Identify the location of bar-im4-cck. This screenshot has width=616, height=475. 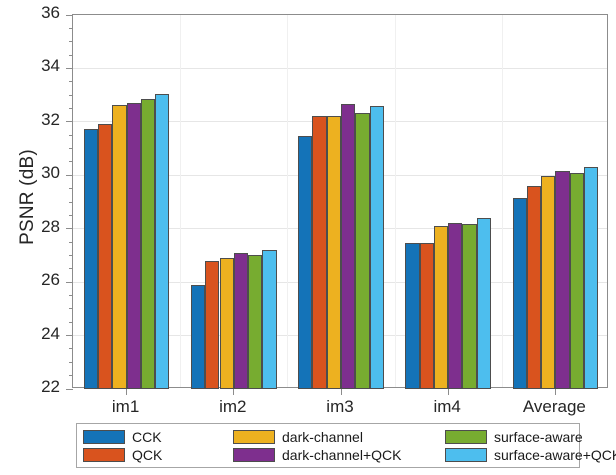
(412, 316).